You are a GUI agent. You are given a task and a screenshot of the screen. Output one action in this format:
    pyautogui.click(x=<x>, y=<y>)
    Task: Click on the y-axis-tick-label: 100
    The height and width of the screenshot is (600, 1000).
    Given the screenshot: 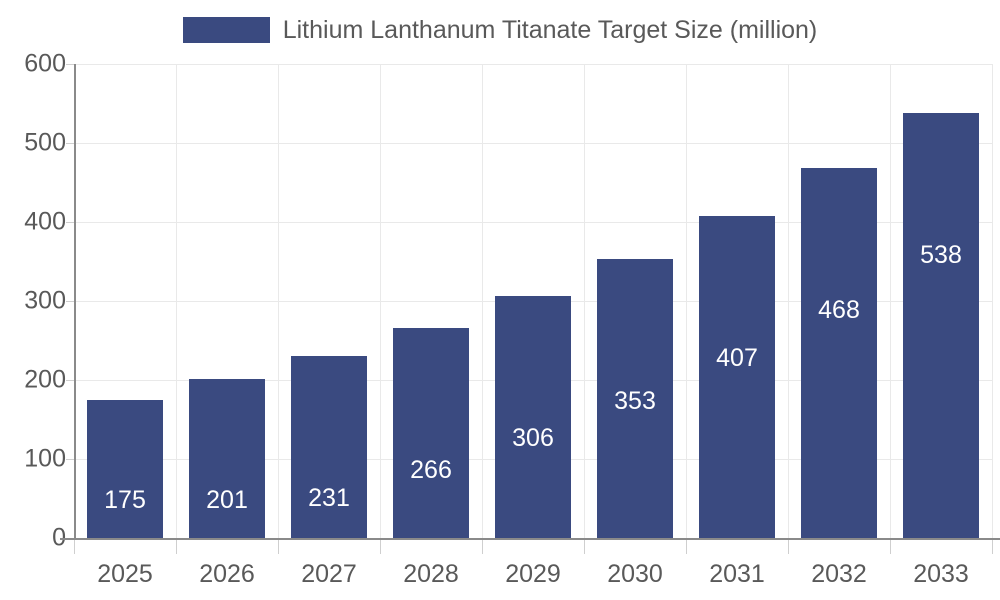 What is the action you would take?
    pyautogui.click(x=45, y=458)
    